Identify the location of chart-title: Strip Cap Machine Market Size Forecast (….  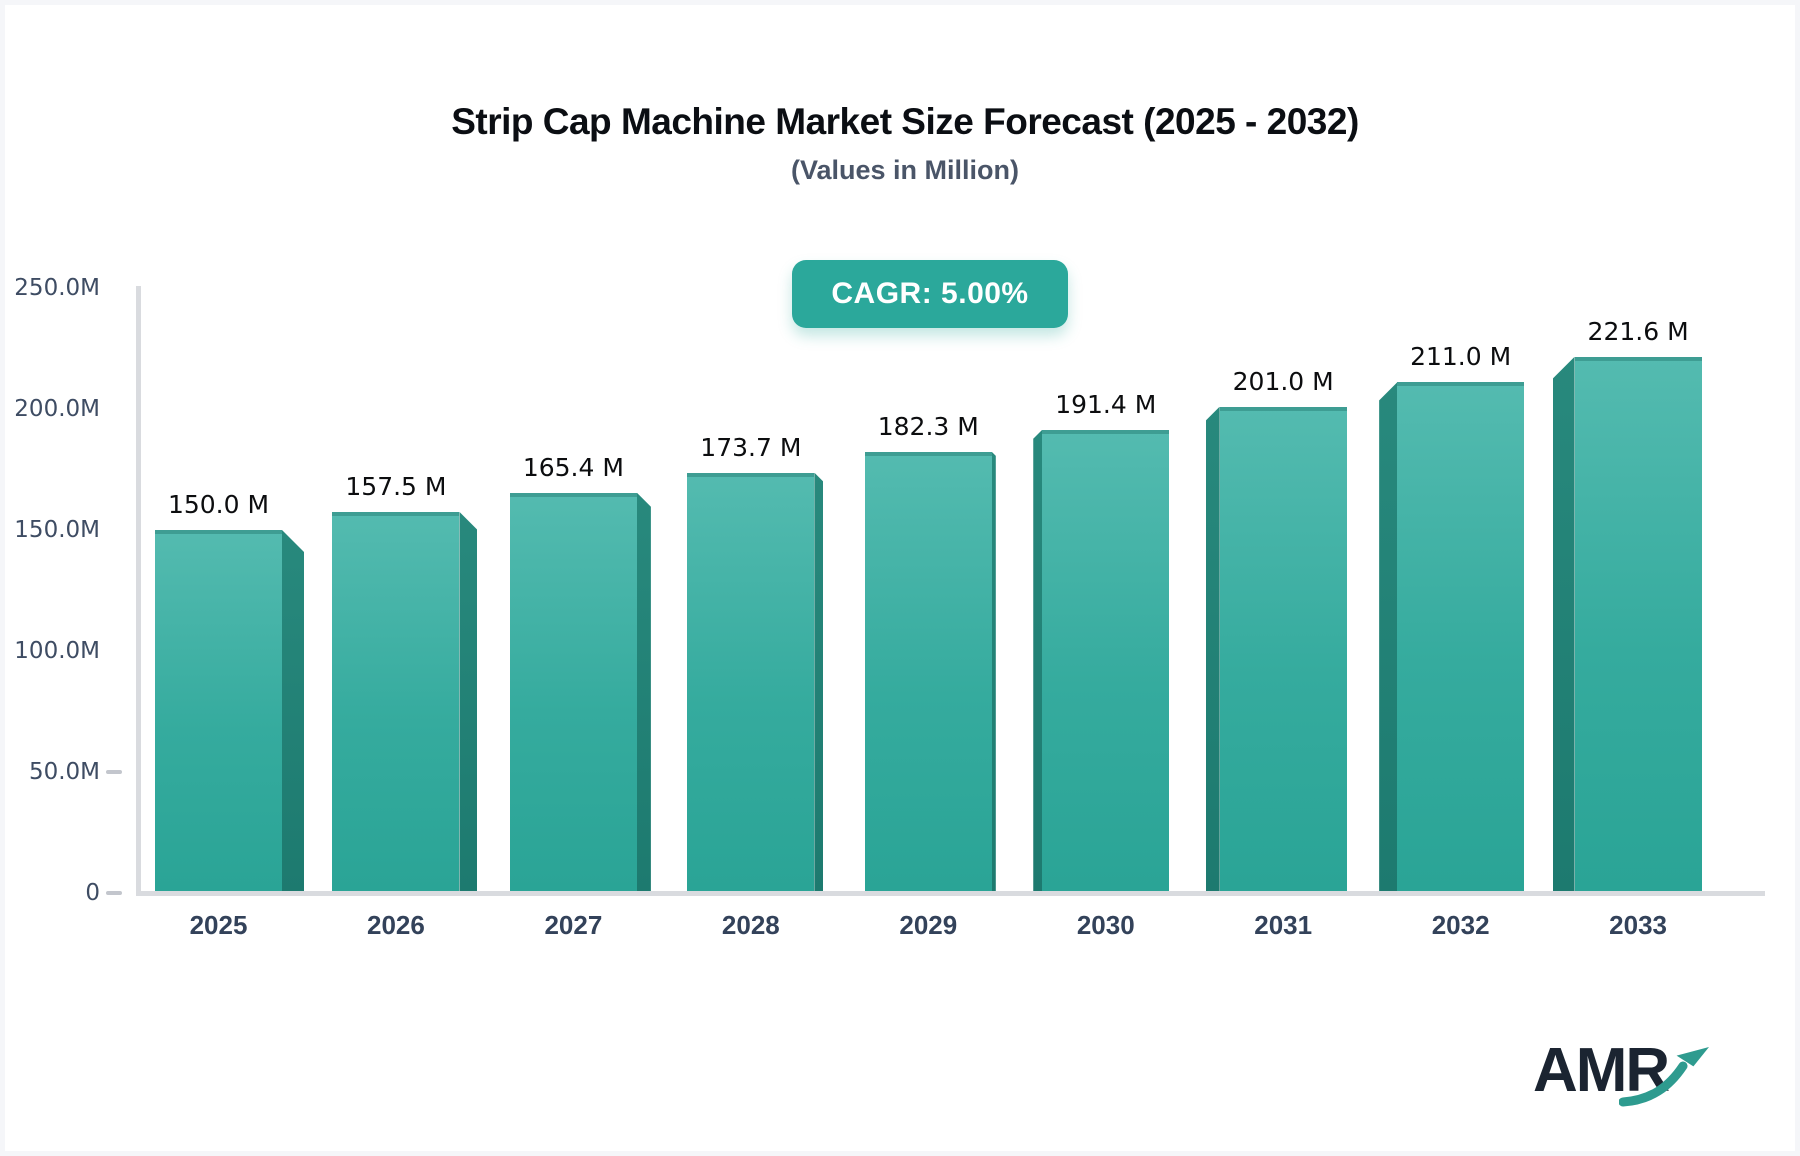
(905, 121).